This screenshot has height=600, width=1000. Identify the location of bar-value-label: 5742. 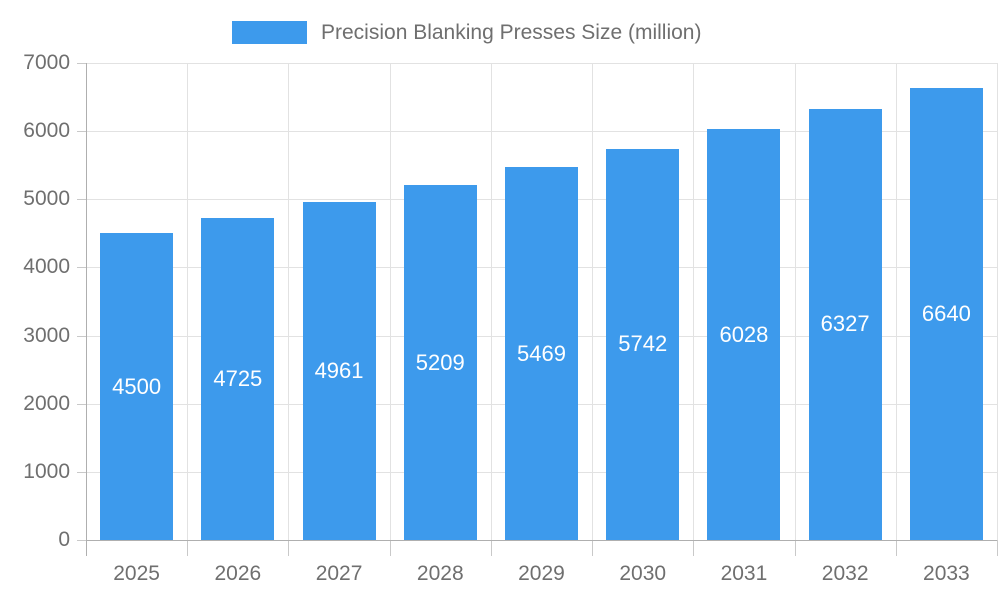
(643, 344).